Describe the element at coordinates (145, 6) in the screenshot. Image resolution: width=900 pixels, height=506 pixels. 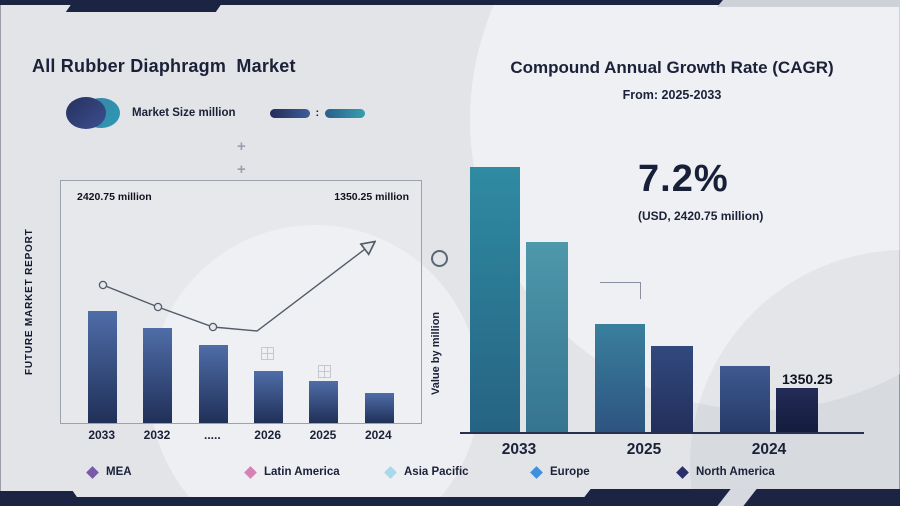
I see `top-left-wedge` at that location.